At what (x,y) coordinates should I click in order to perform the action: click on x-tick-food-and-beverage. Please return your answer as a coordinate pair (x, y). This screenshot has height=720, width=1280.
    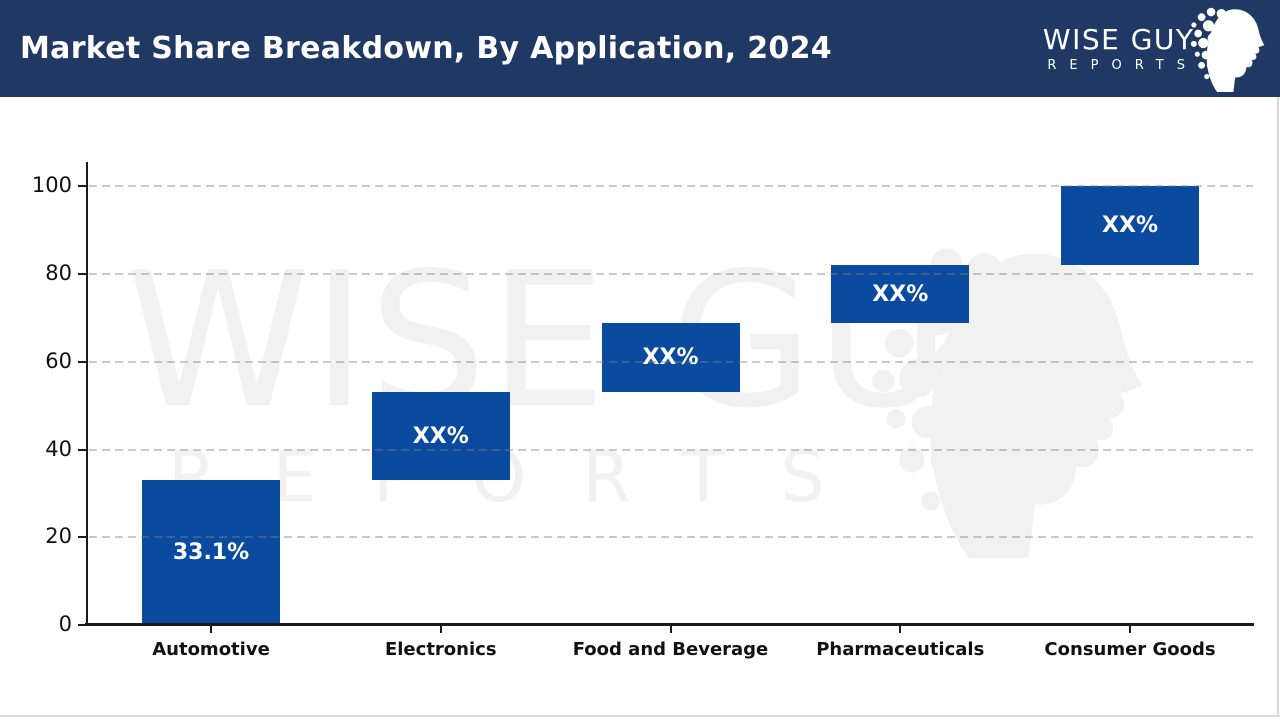
    Looking at the image, I should click on (670, 629).